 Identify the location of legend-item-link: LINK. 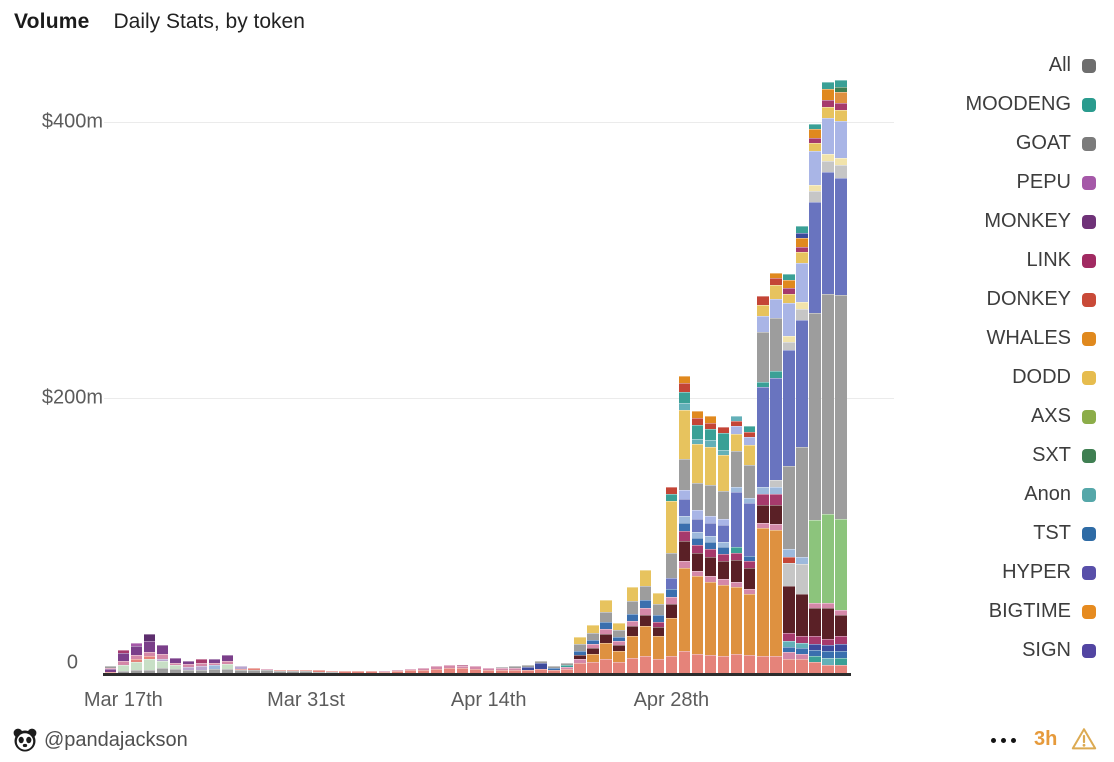
(1030, 260).